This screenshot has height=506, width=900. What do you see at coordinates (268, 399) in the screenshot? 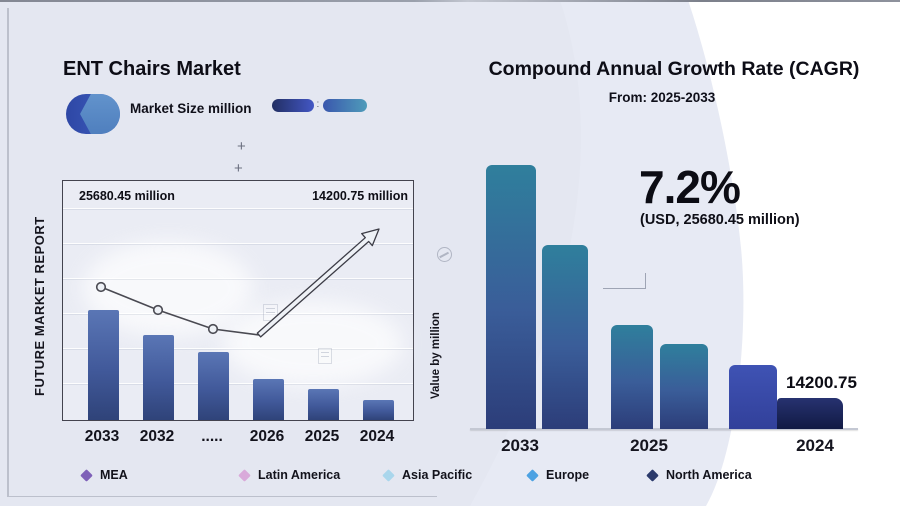
I see `bar-2026` at bounding box center [268, 399].